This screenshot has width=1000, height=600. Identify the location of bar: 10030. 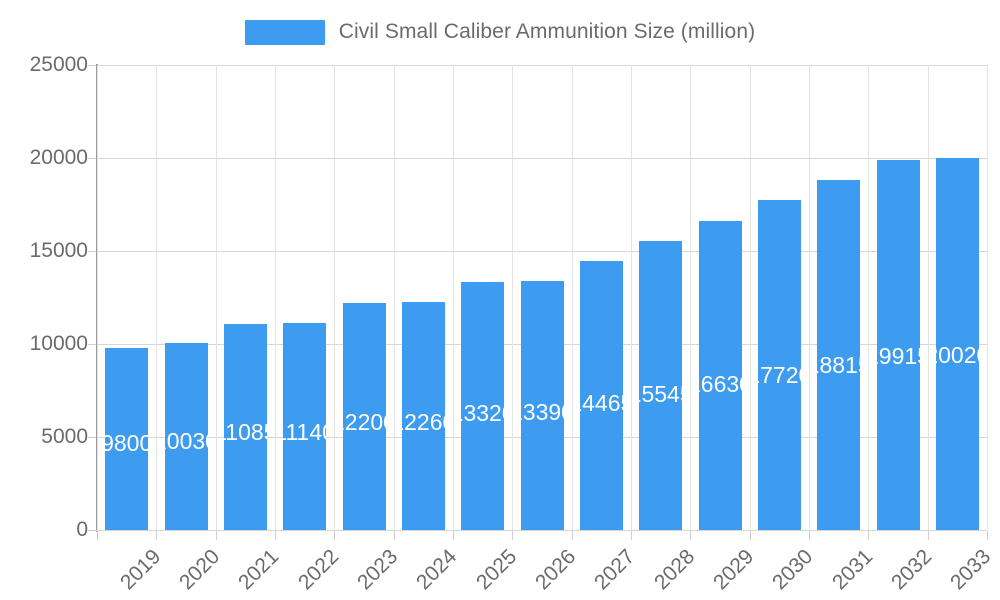
(186, 436).